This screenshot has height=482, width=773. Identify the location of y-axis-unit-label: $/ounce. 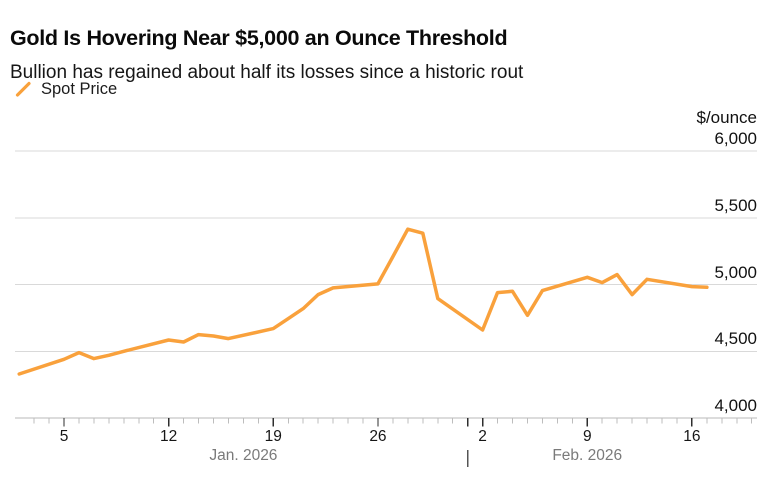
(727, 118).